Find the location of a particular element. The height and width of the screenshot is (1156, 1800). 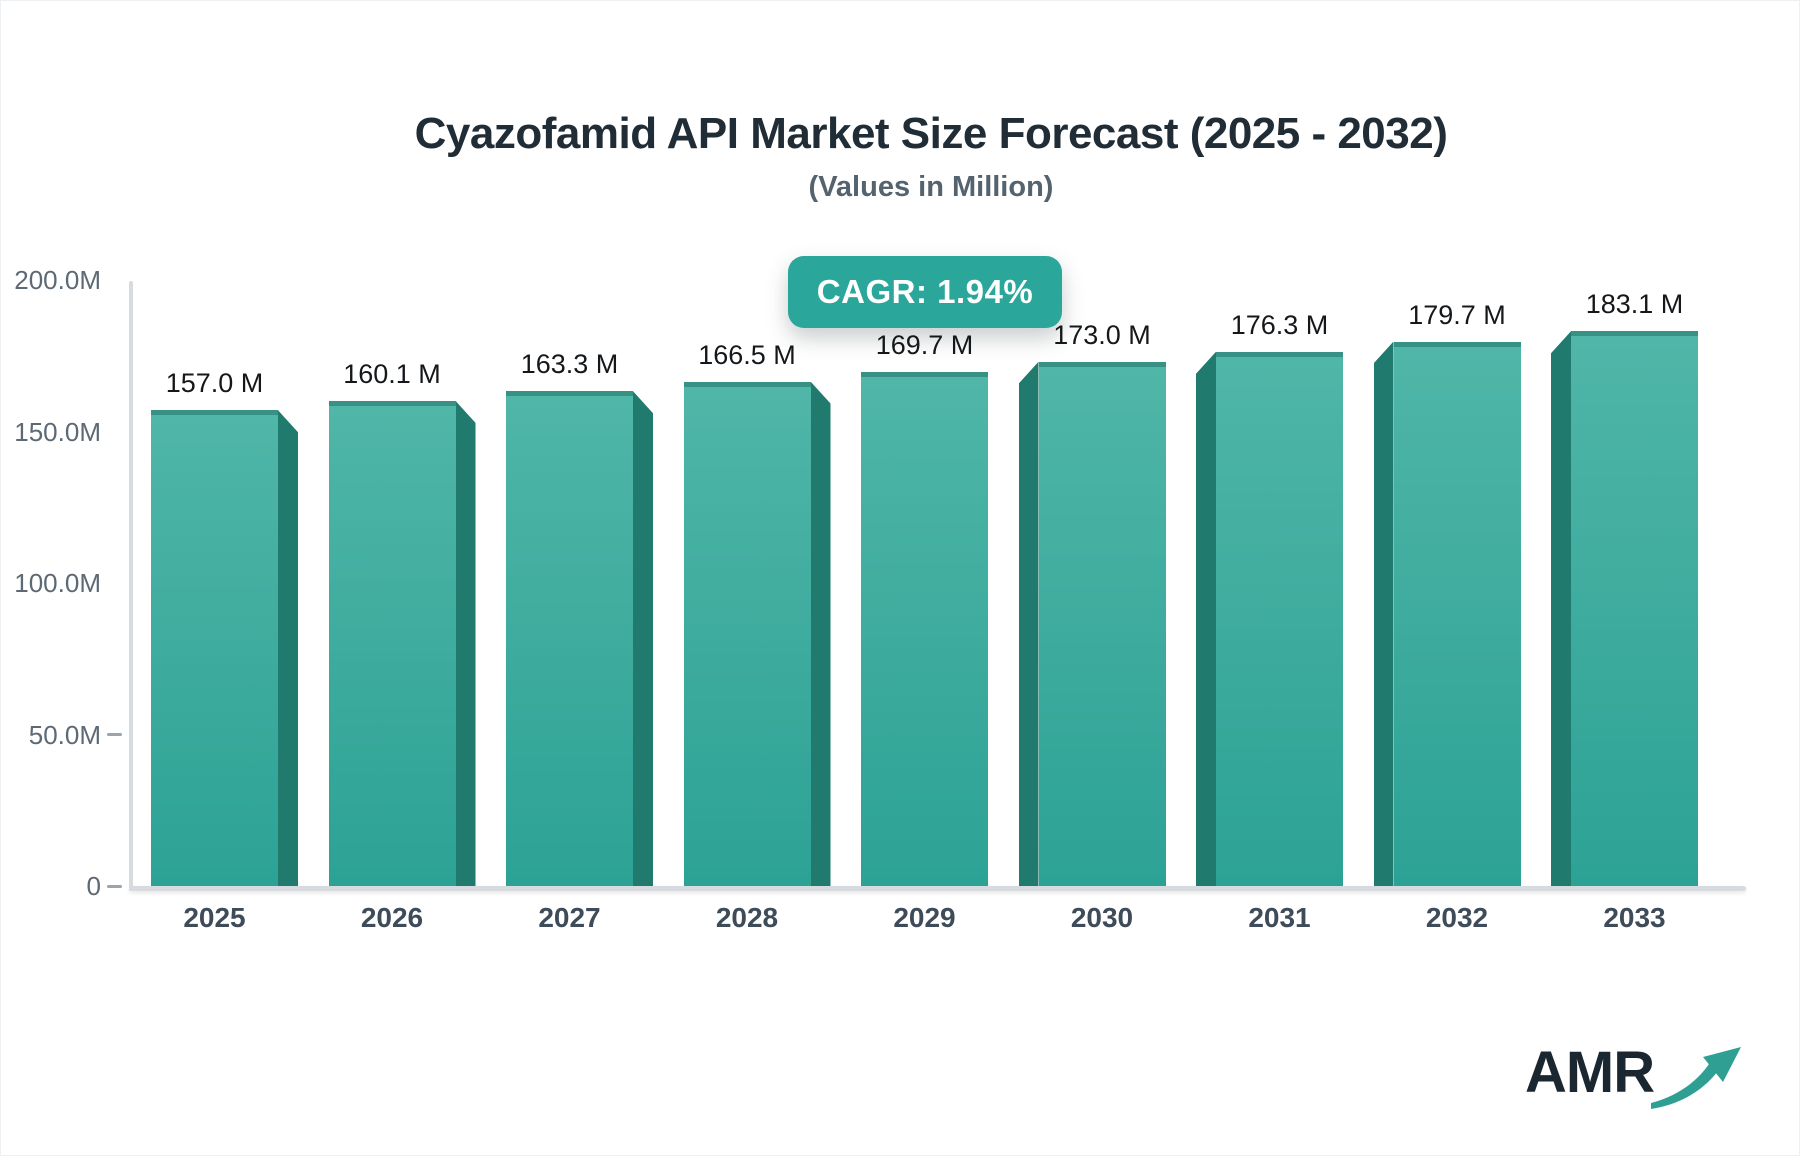

logo-text: AMR is located at coordinates (1590, 1072).